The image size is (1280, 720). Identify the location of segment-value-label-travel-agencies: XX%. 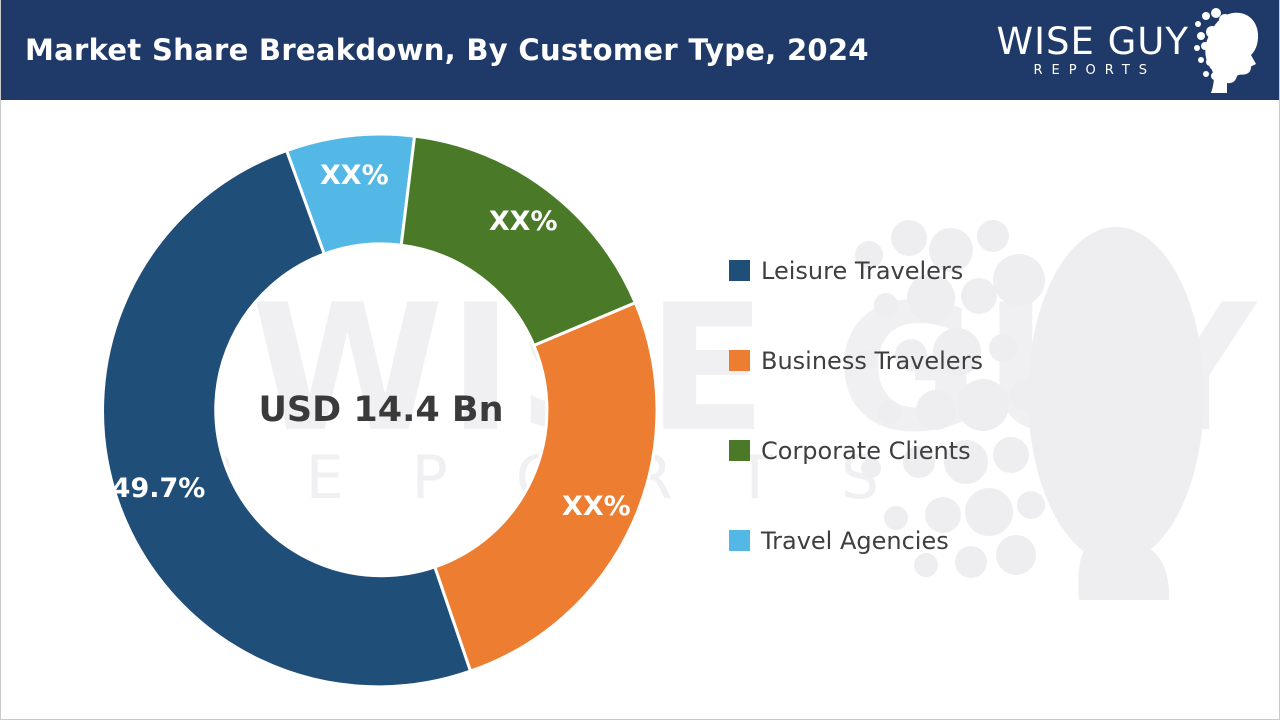
(354, 175).